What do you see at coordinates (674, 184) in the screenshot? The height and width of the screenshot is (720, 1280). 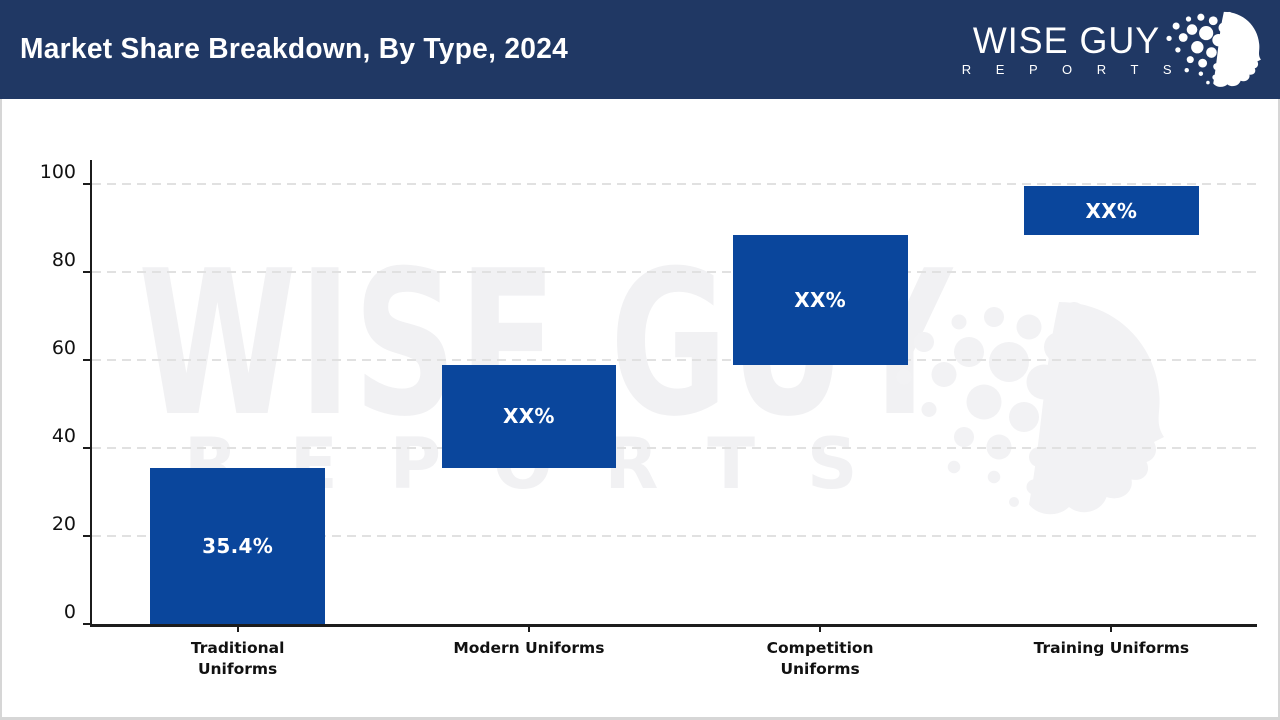 I see `gridline-y100` at bounding box center [674, 184].